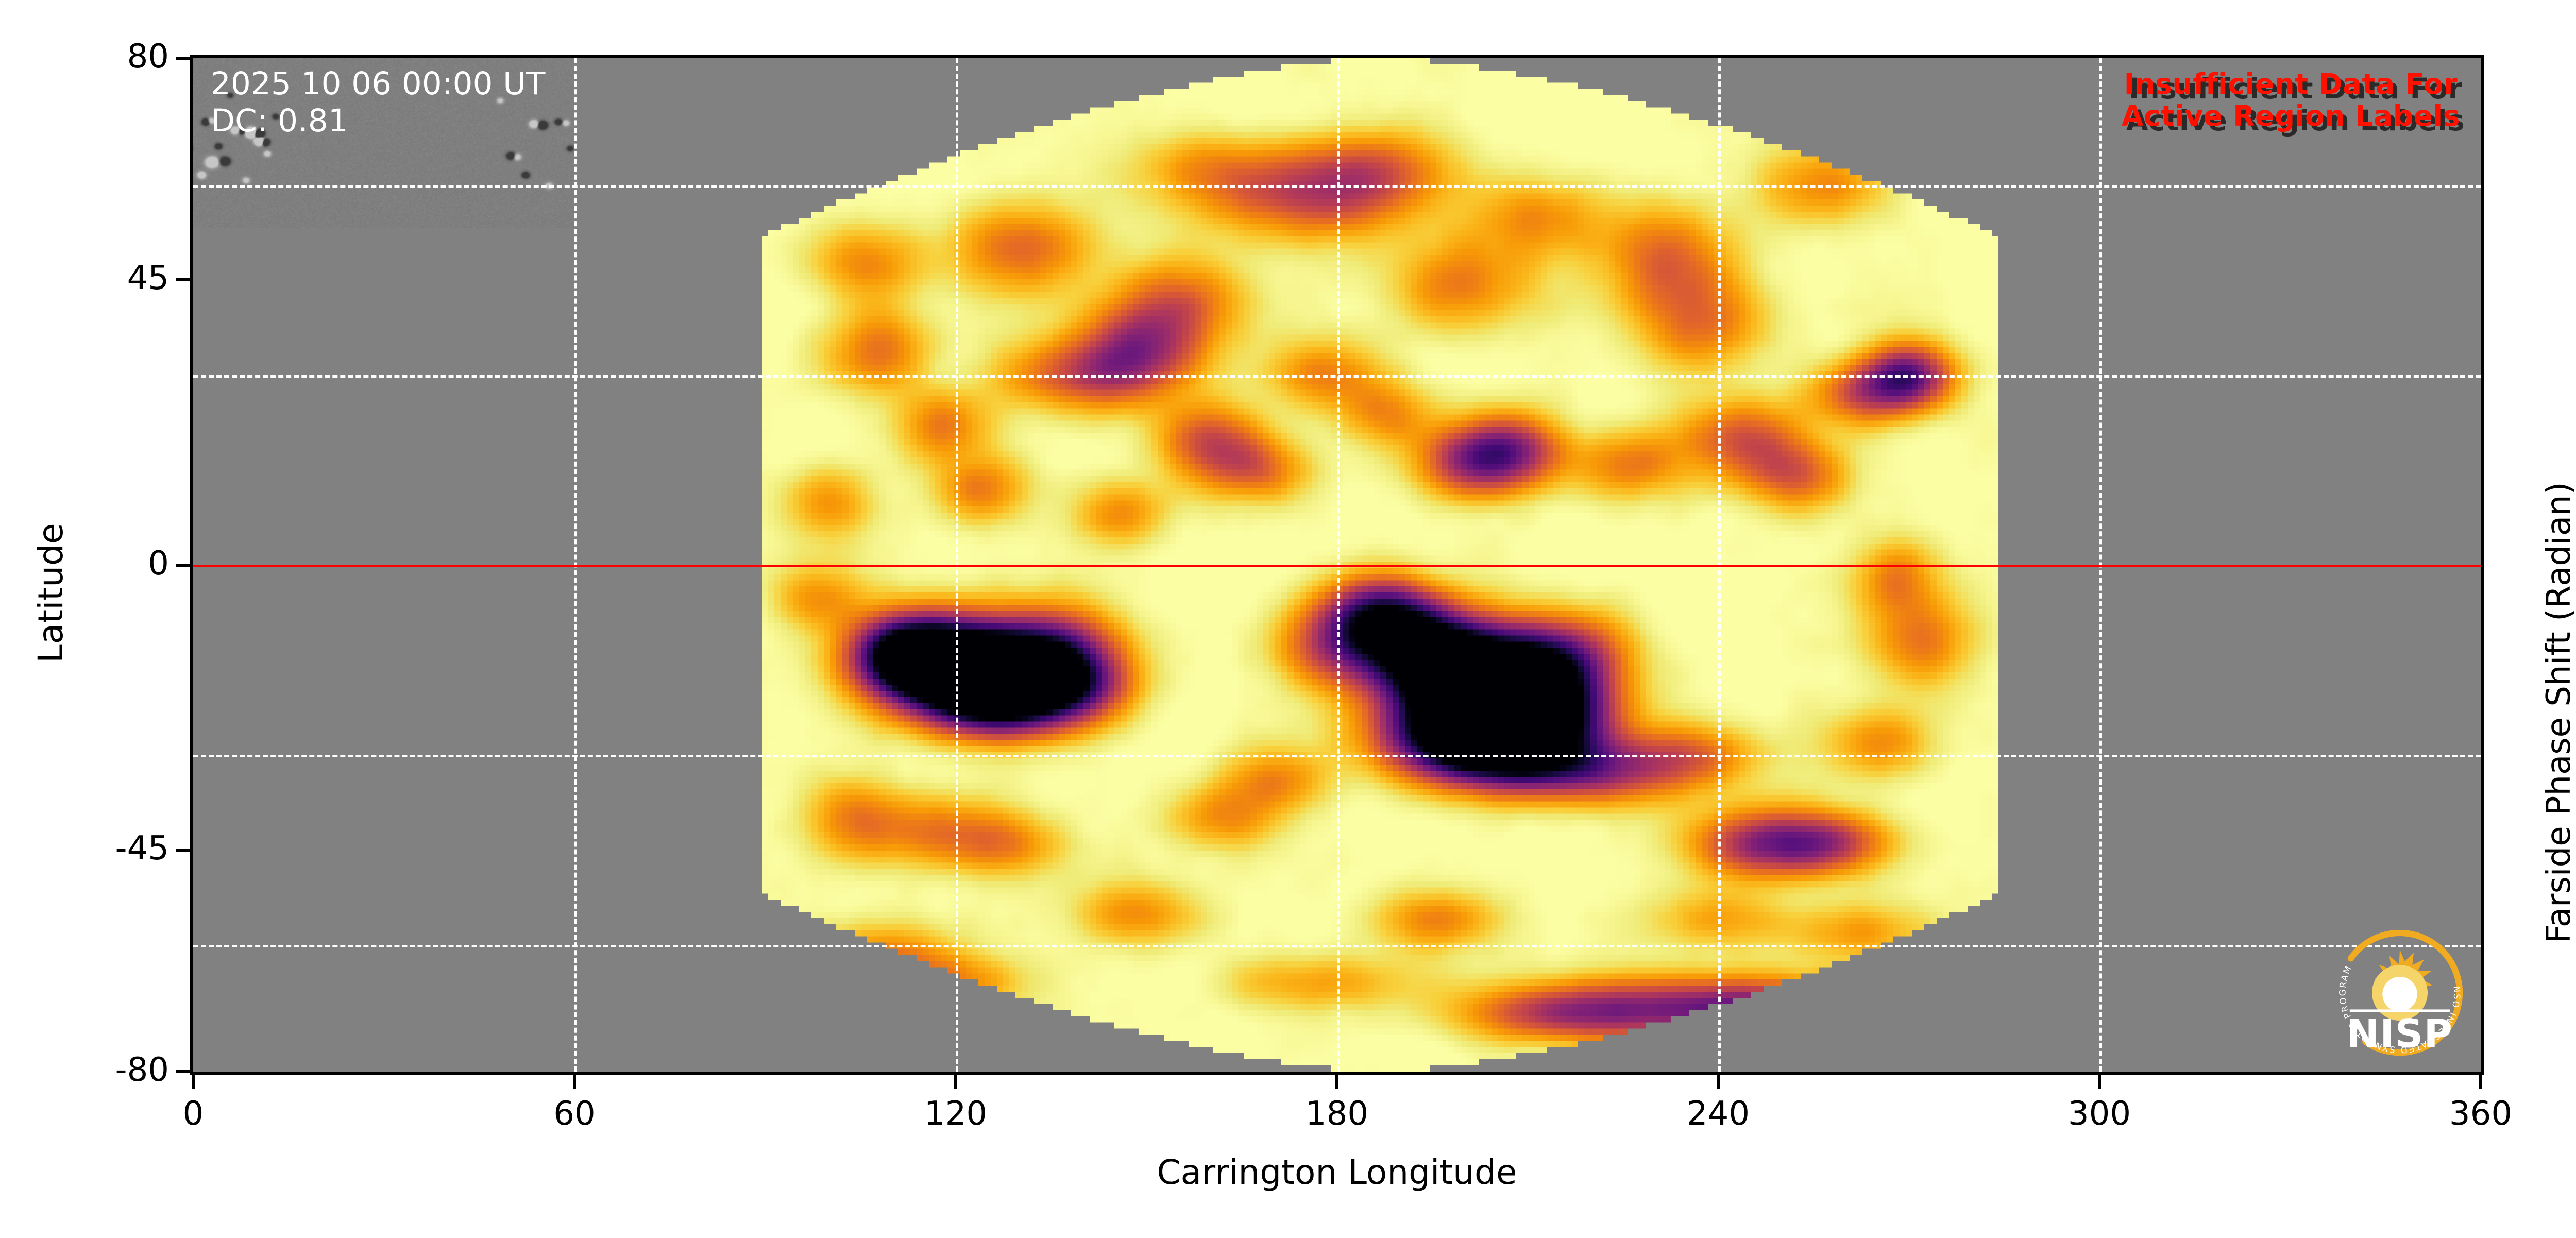 The image size is (2576, 1238). What do you see at coordinates (142, 1070) in the screenshot?
I see `y-tick-label: -80` at bounding box center [142, 1070].